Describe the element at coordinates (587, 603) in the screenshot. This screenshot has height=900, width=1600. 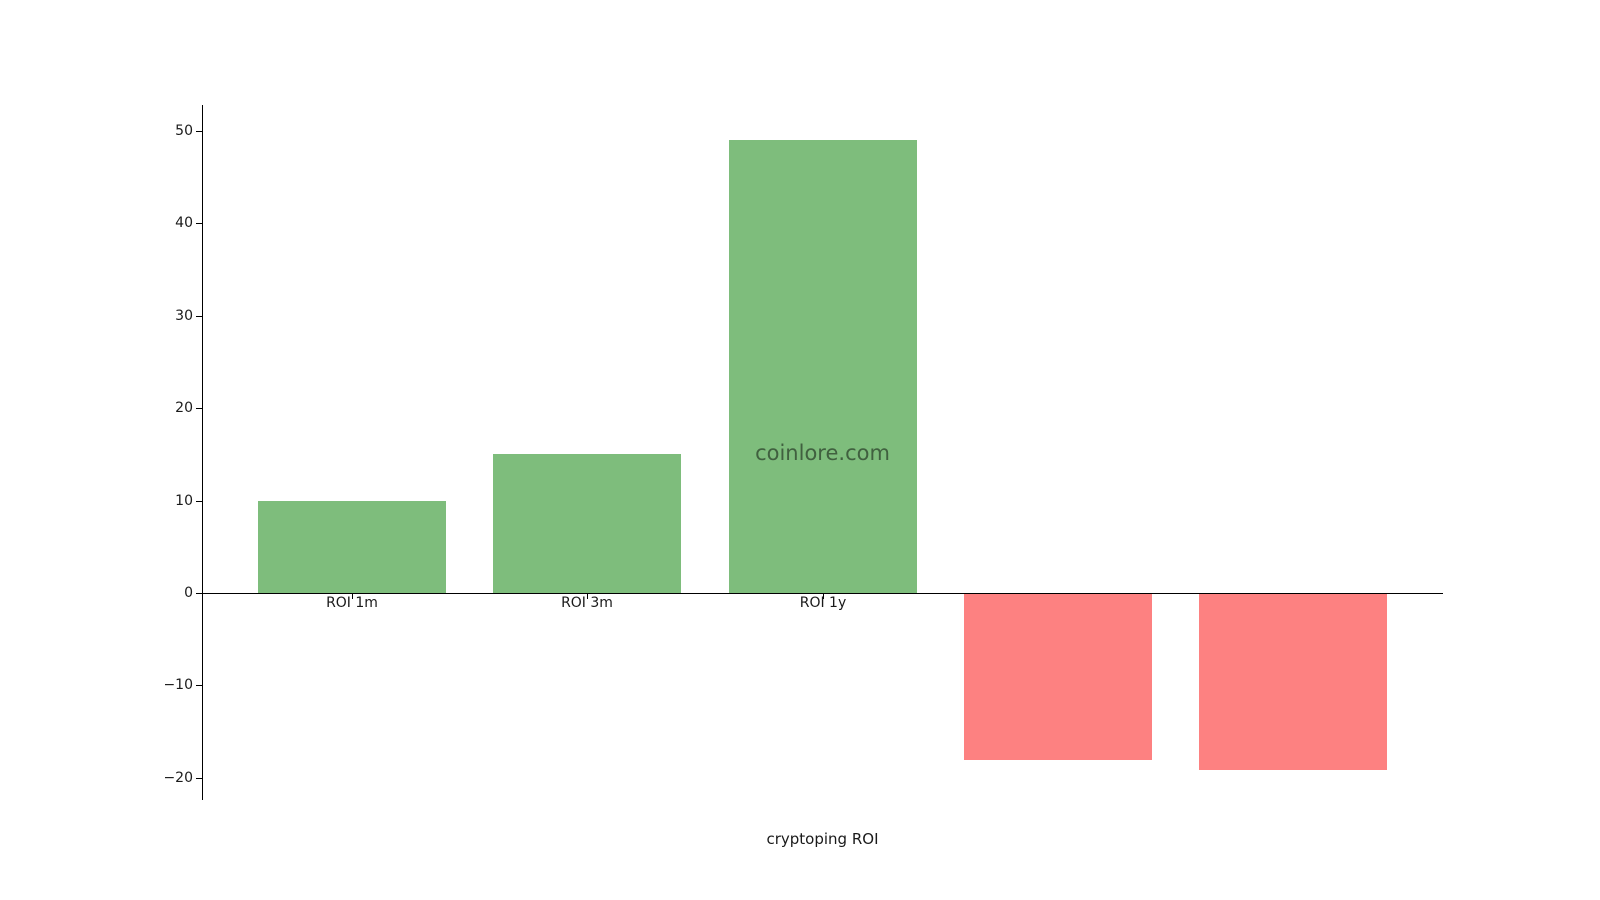
I see `x-tick-label: ROI 3m` at that location.